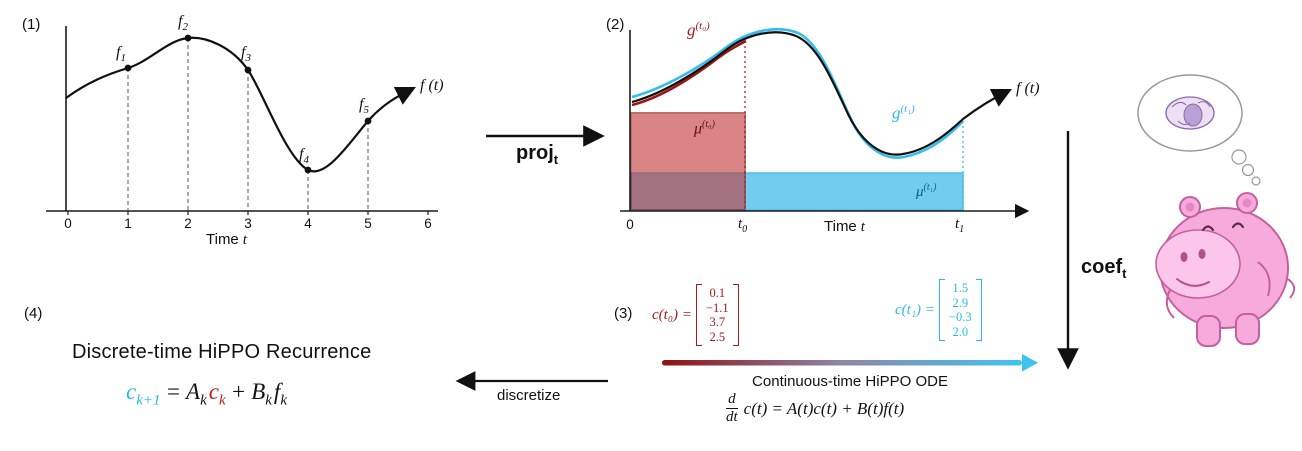 This screenshot has width=1302, height=451. What do you see at coordinates (1193, 282) in the screenshot?
I see `hippo-smile` at bounding box center [1193, 282].